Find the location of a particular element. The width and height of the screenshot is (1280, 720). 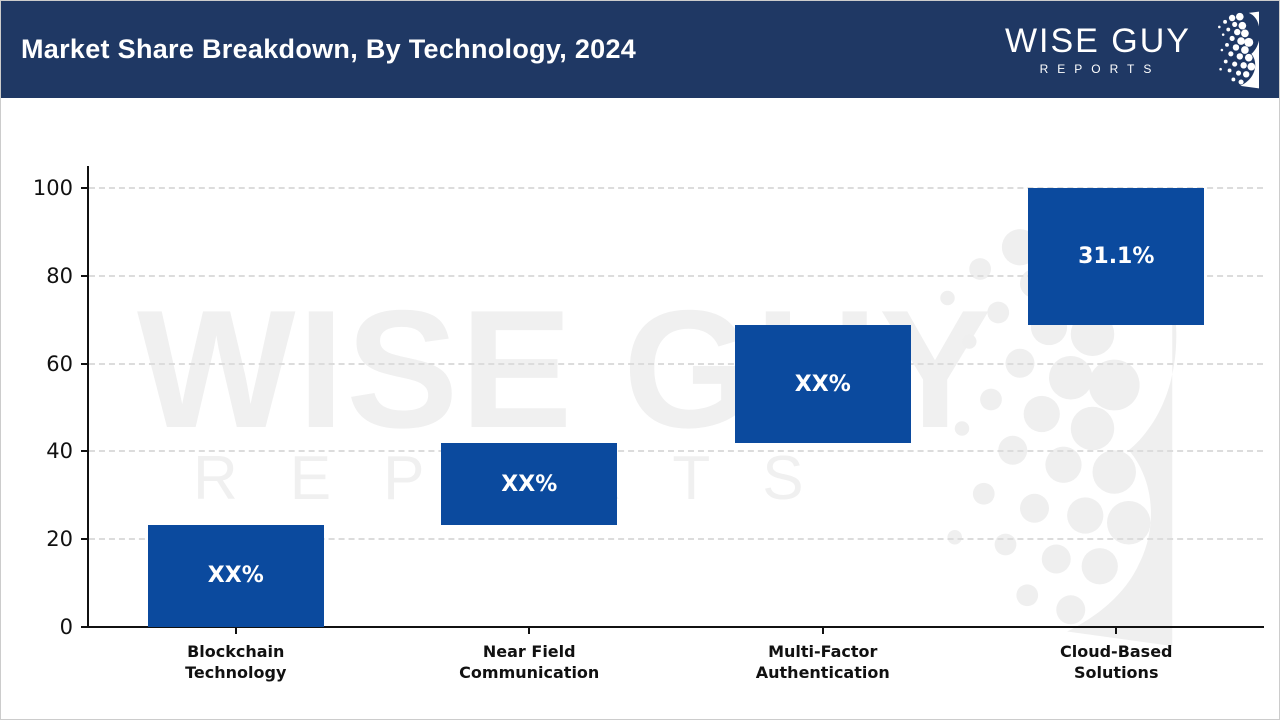

x-axis-category-label: Near Field Communication is located at coordinates (529, 662).